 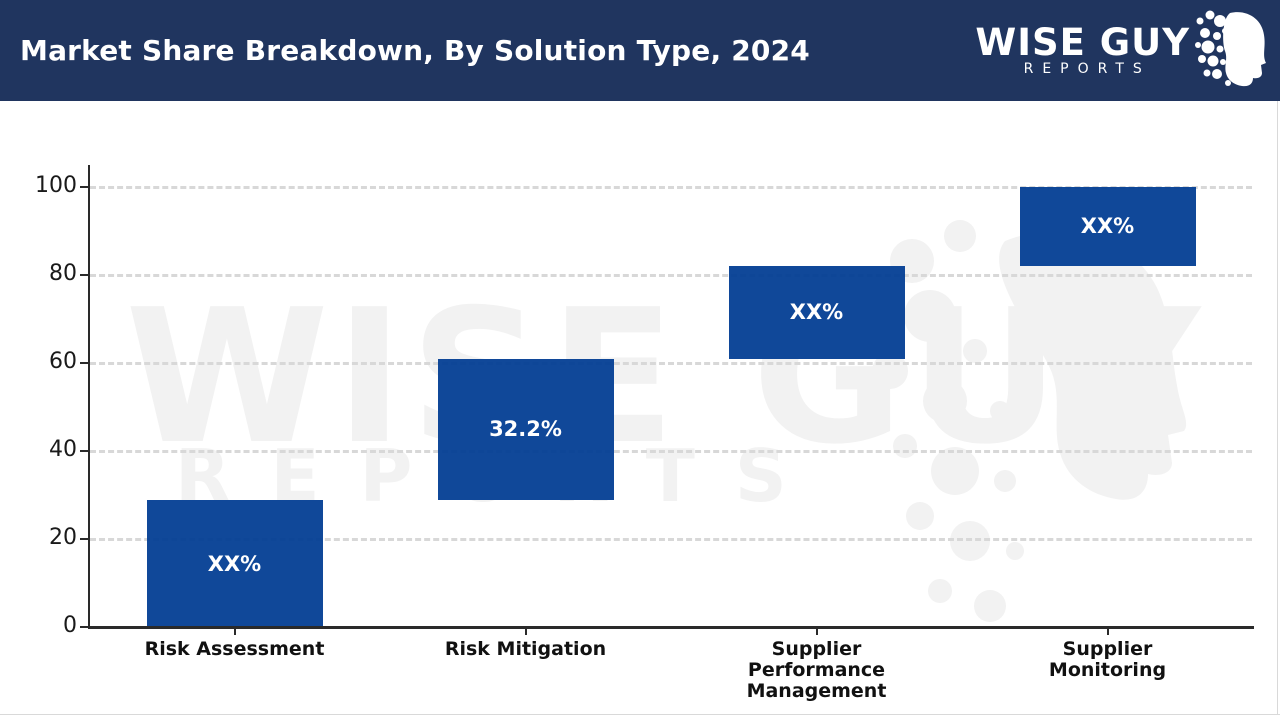 I want to click on y-tick-label-100: 100, so click(x=56, y=185).